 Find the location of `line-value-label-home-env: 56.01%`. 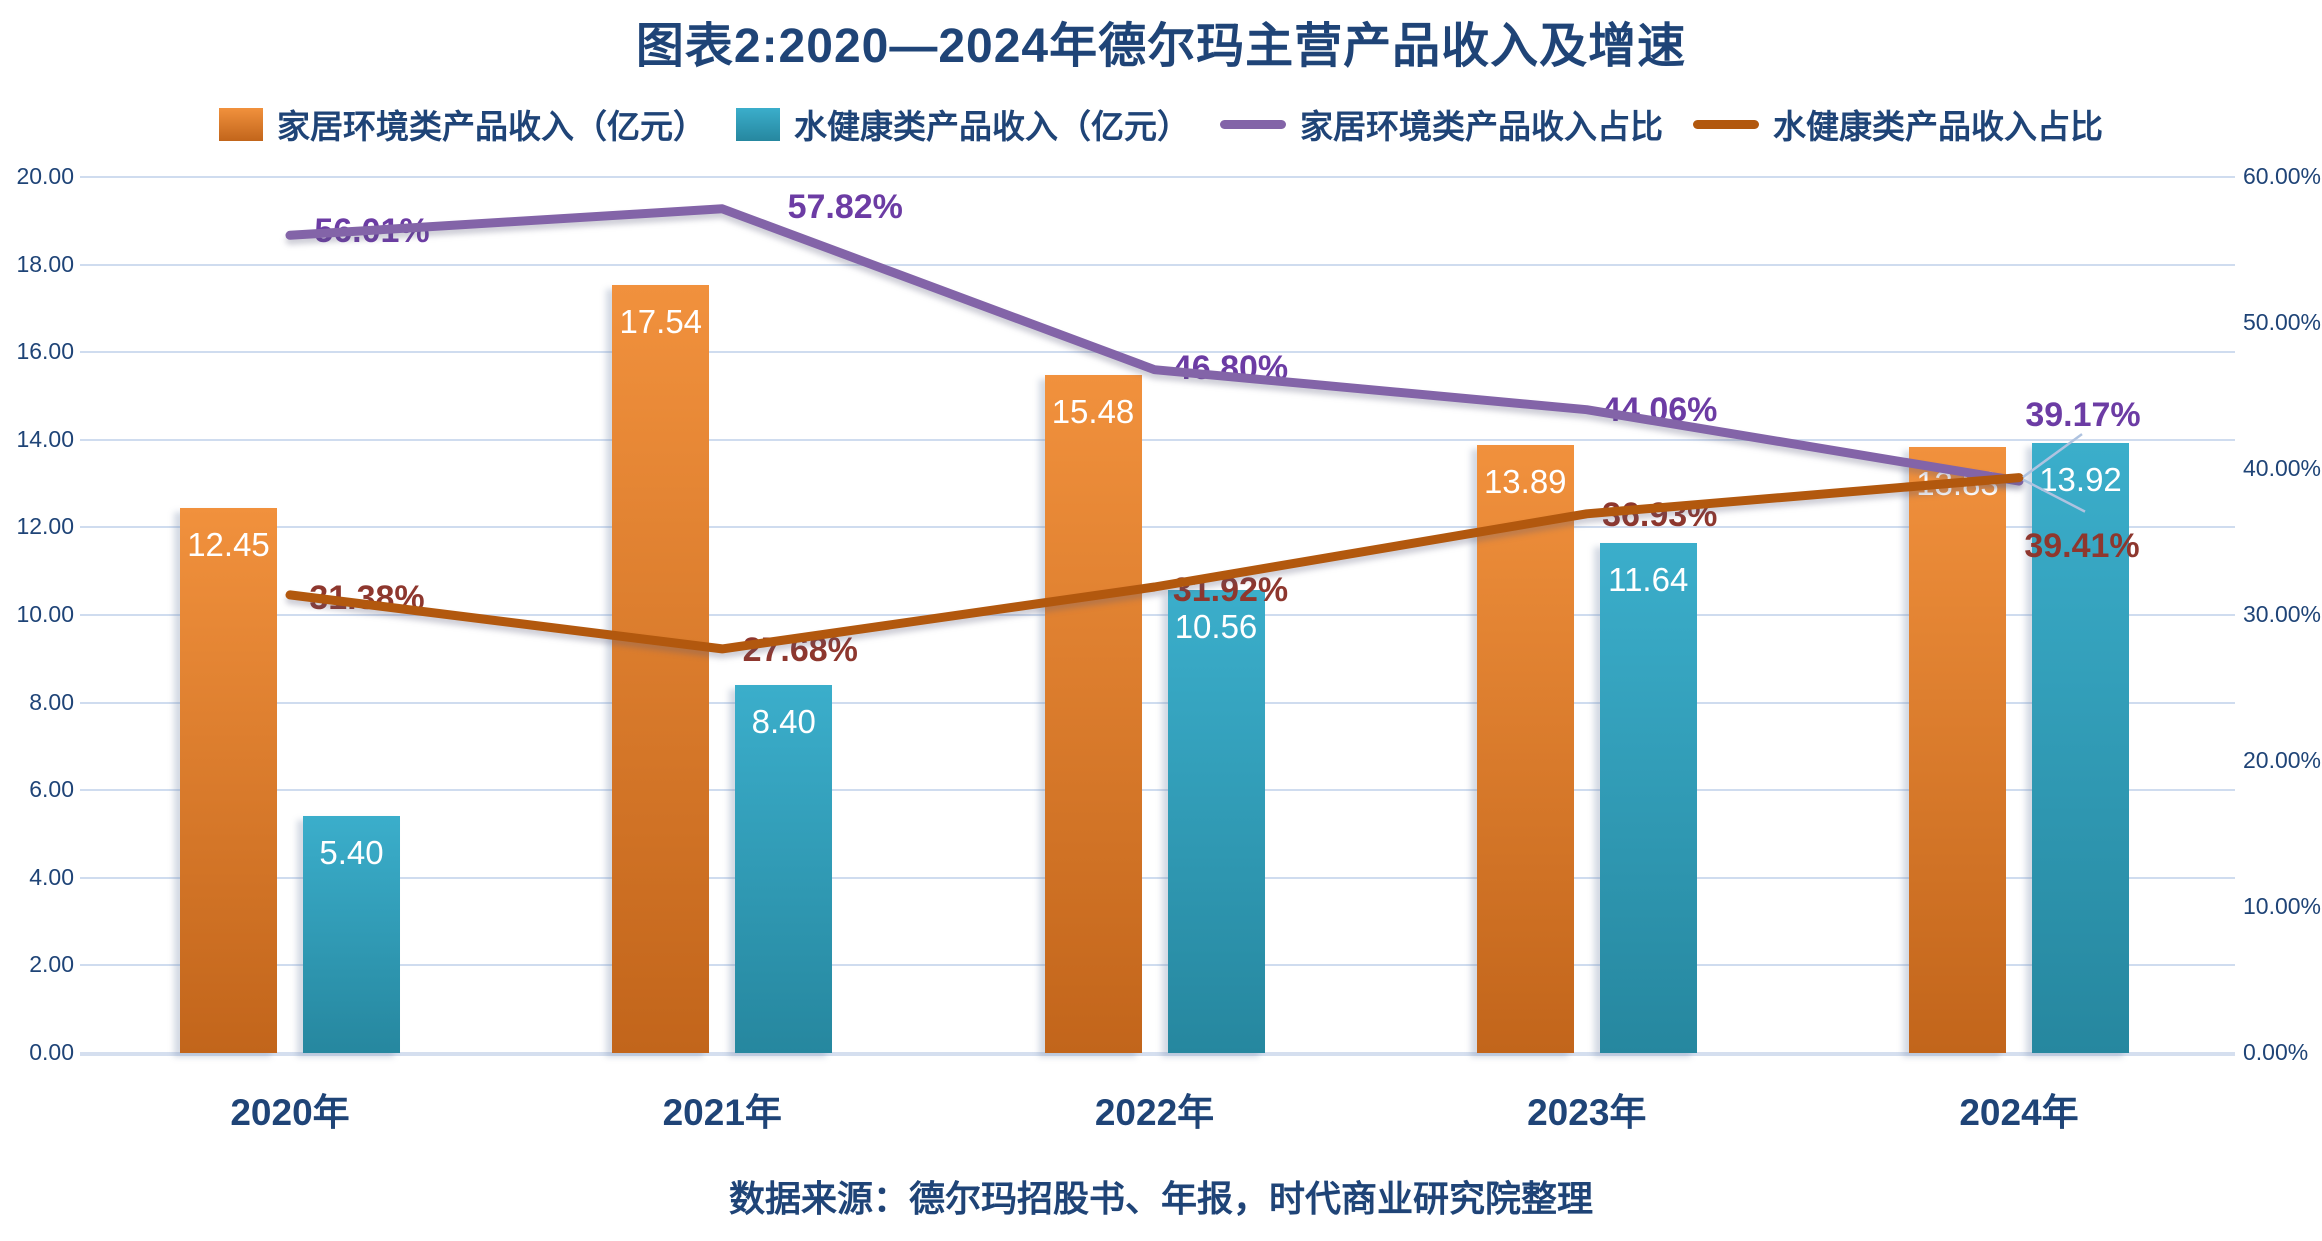

line-value-label-home-env: 56.01% is located at coordinates (372, 231).